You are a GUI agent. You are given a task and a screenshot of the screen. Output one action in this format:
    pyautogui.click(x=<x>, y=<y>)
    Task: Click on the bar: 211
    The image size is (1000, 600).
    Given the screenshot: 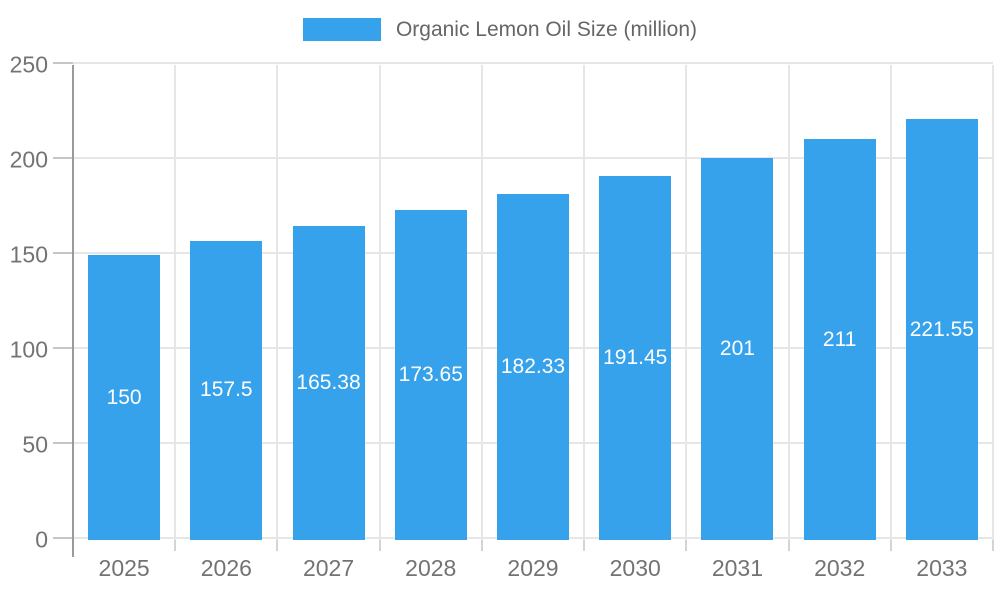 What is the action you would take?
    pyautogui.click(x=839, y=339)
    